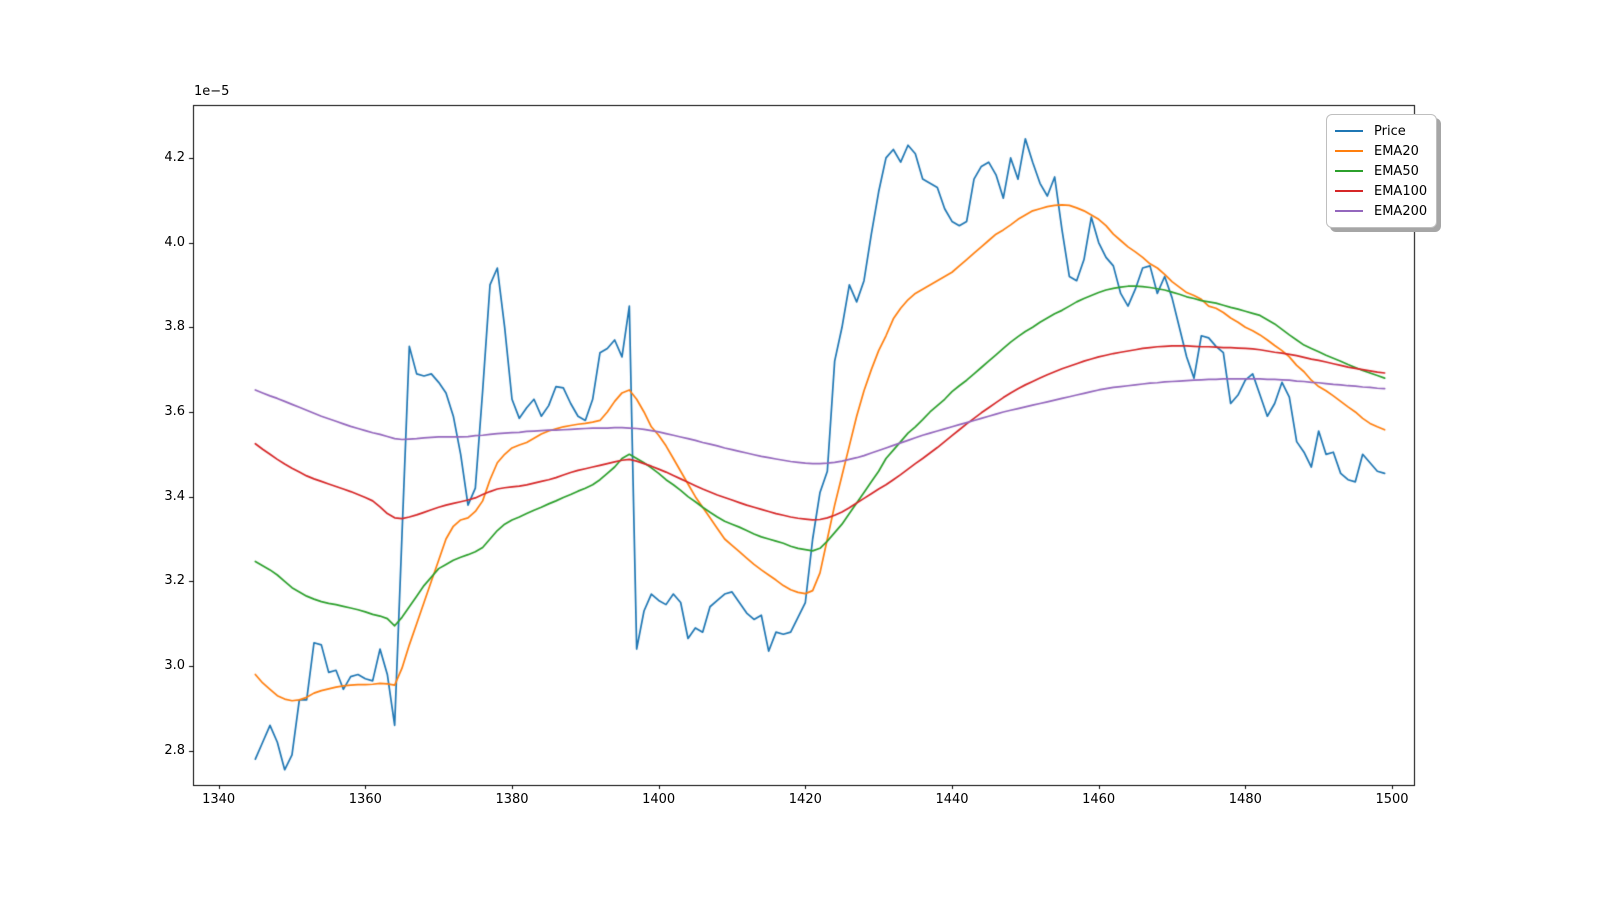 The width and height of the screenshot is (1600, 900). I want to click on y-tick-label: 3.2, so click(174, 581).